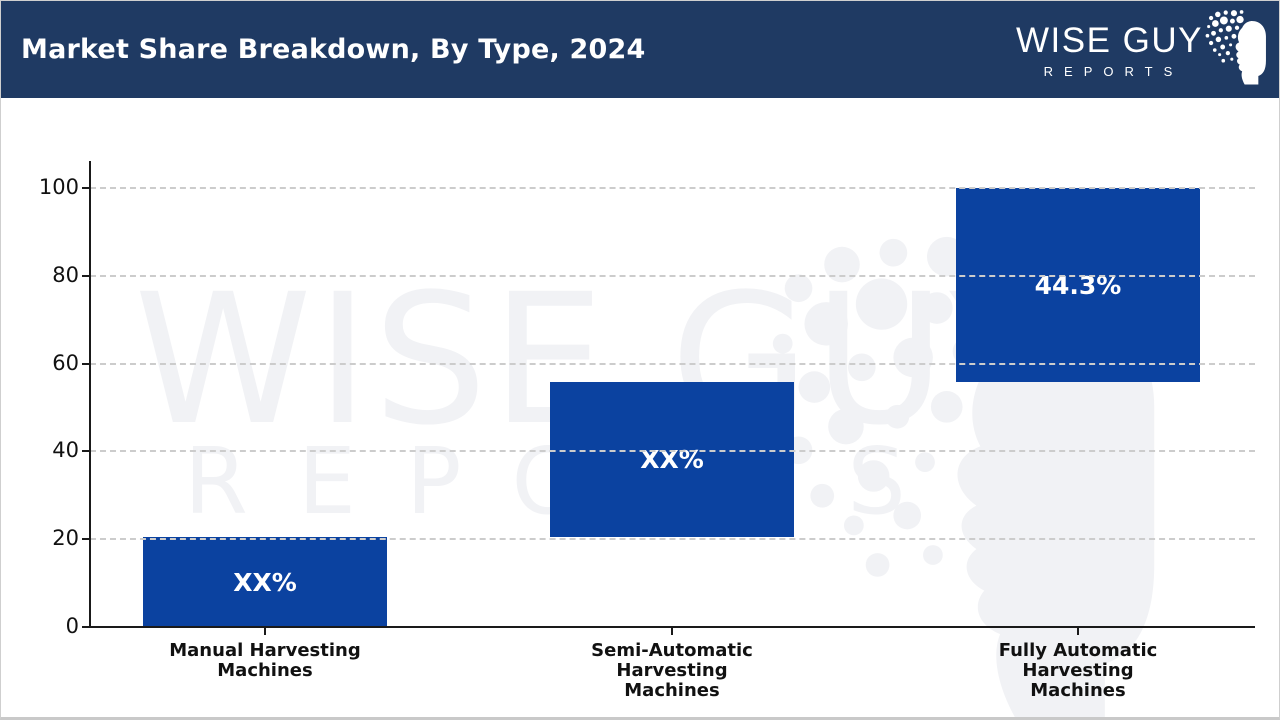 The width and height of the screenshot is (1280, 720). I want to click on logo-reports-text: REPORTS, so click(1113, 71).